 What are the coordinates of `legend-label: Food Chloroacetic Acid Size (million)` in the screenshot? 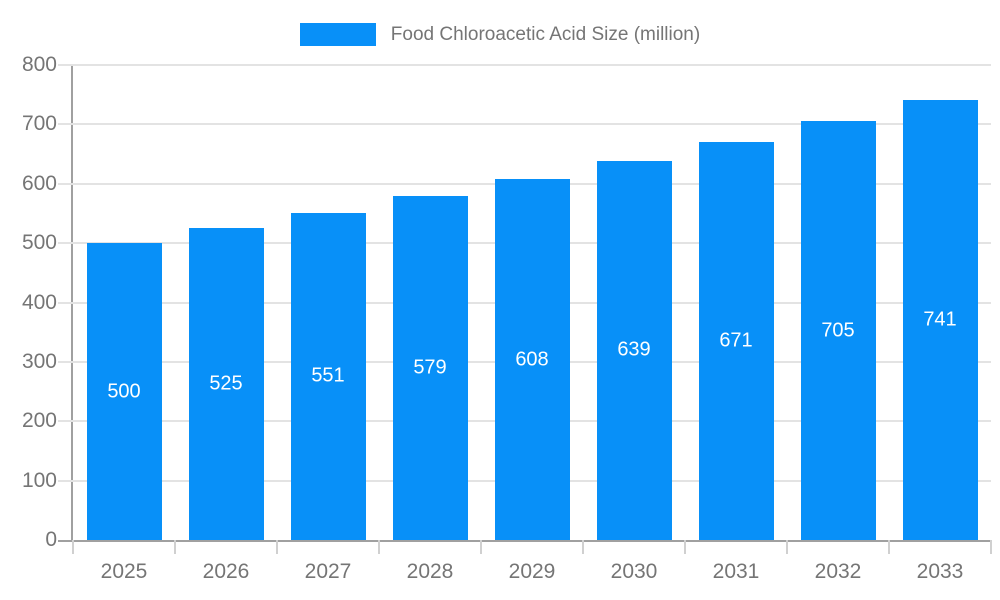 It's located at (545, 34).